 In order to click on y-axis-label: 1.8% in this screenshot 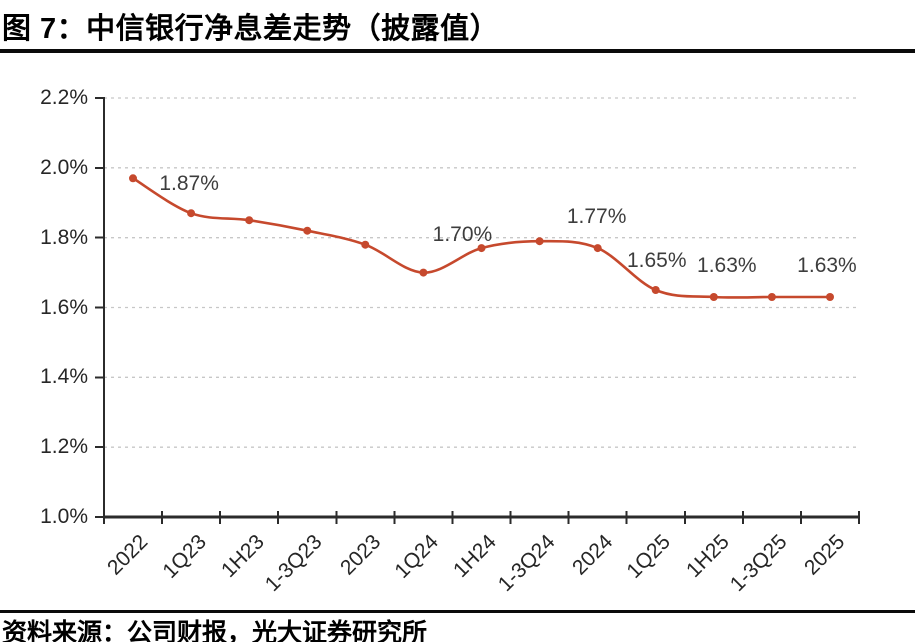, I will do `click(64, 237)`.